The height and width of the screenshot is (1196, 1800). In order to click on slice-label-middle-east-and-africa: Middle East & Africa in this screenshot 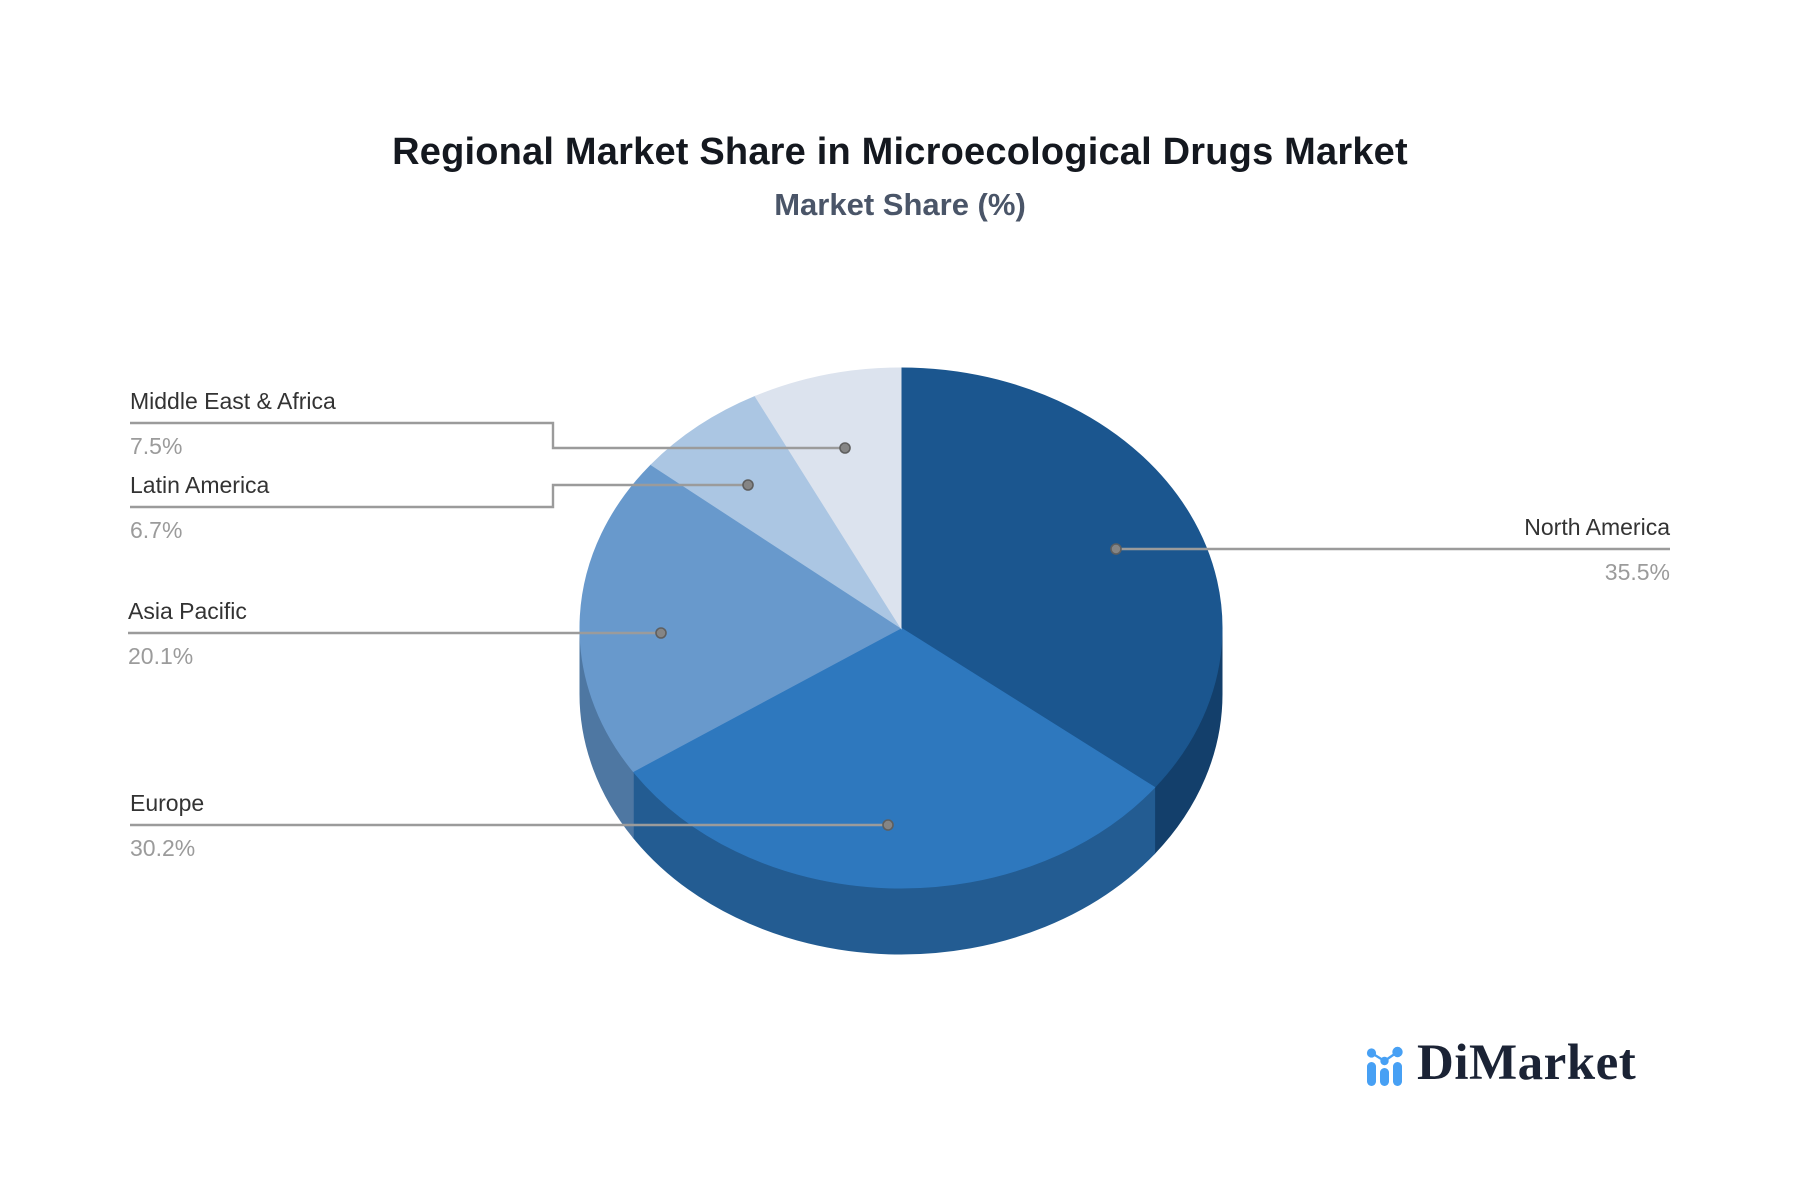, I will do `click(233, 401)`.